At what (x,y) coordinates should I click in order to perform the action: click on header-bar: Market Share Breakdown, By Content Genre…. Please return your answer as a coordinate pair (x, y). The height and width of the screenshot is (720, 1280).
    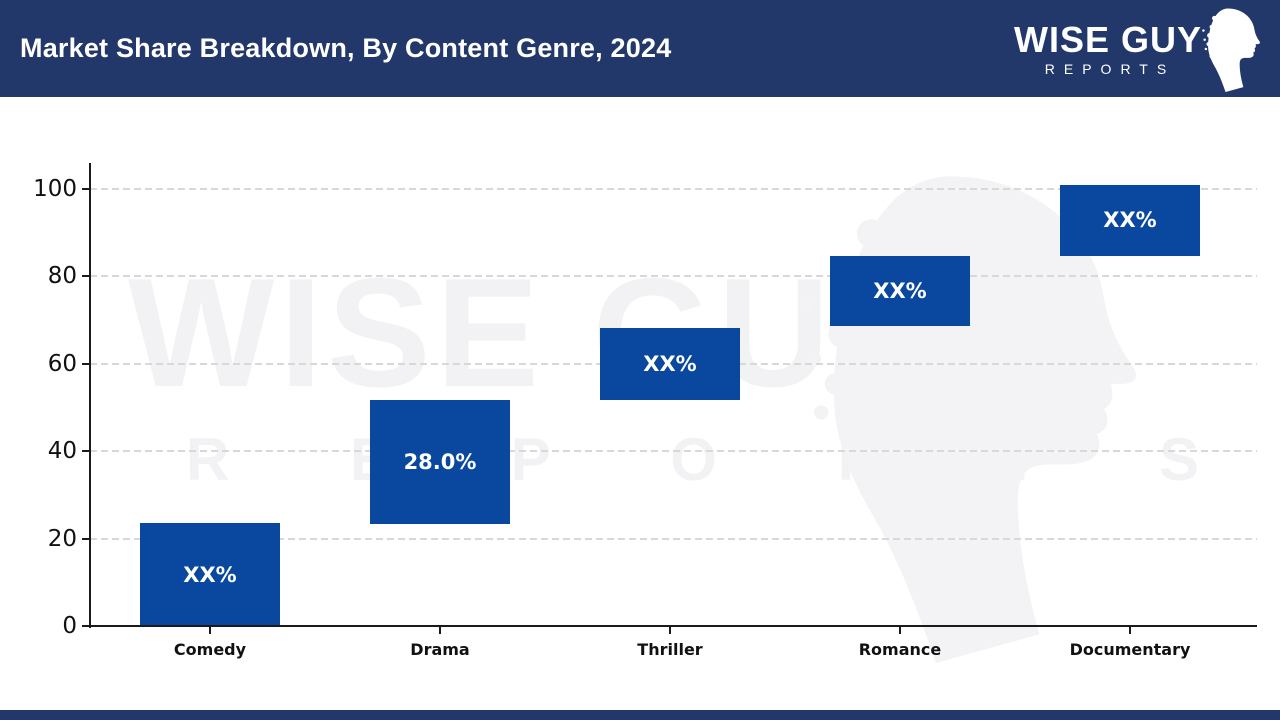
    Looking at the image, I should click on (640, 48).